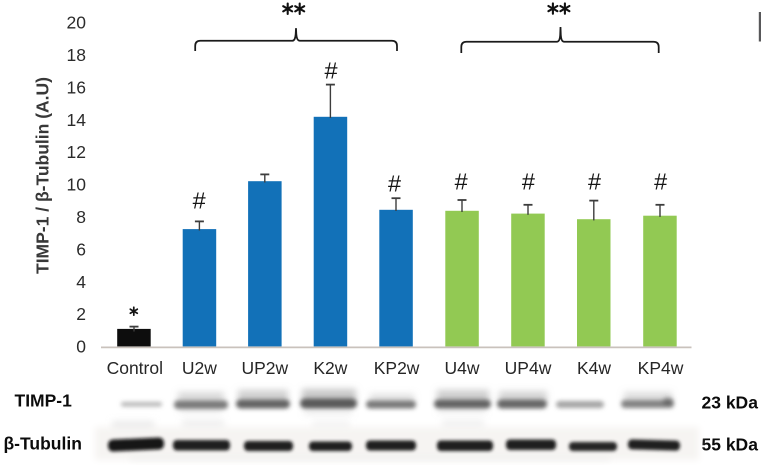 The height and width of the screenshot is (465, 761). Describe the element at coordinates (44, 401) in the screenshot. I see `svg-text: TIMP-1` at that location.